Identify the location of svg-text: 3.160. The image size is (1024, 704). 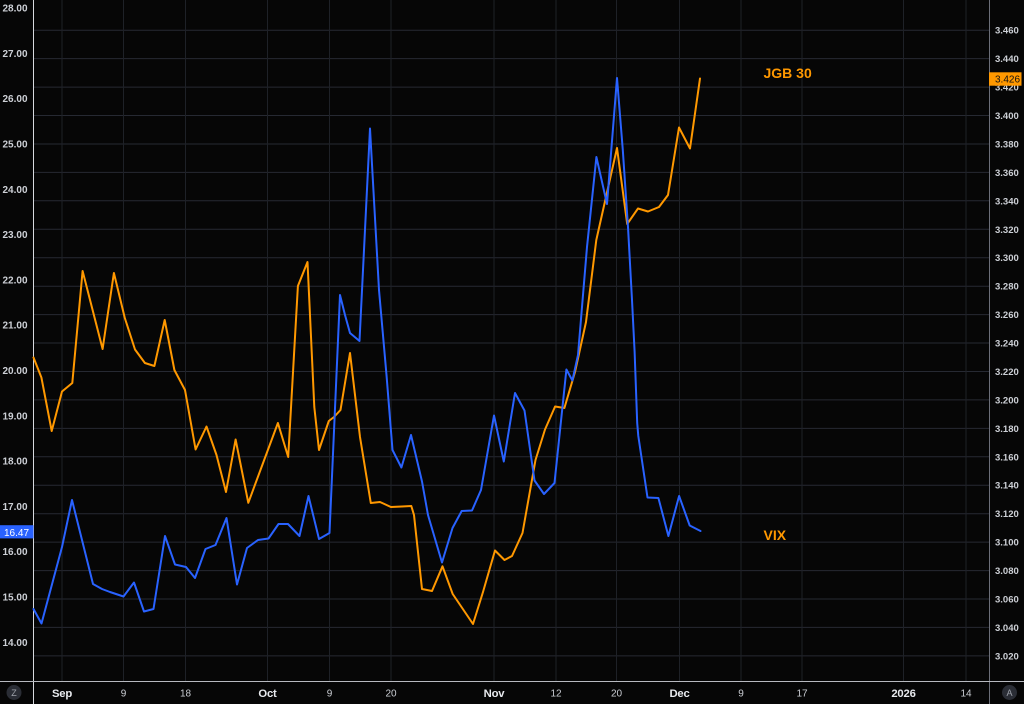
(1007, 457).